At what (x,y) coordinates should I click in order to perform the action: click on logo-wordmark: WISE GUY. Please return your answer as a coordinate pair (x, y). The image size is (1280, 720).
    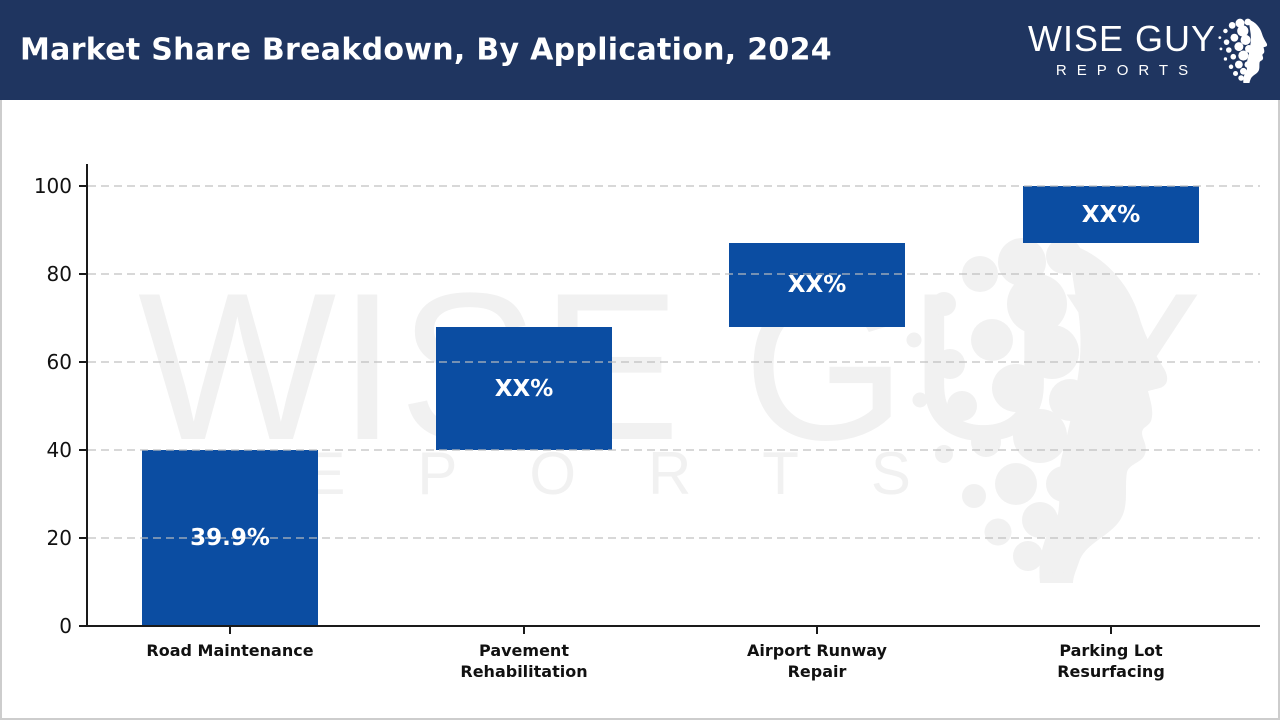
    Looking at the image, I should click on (1121, 38).